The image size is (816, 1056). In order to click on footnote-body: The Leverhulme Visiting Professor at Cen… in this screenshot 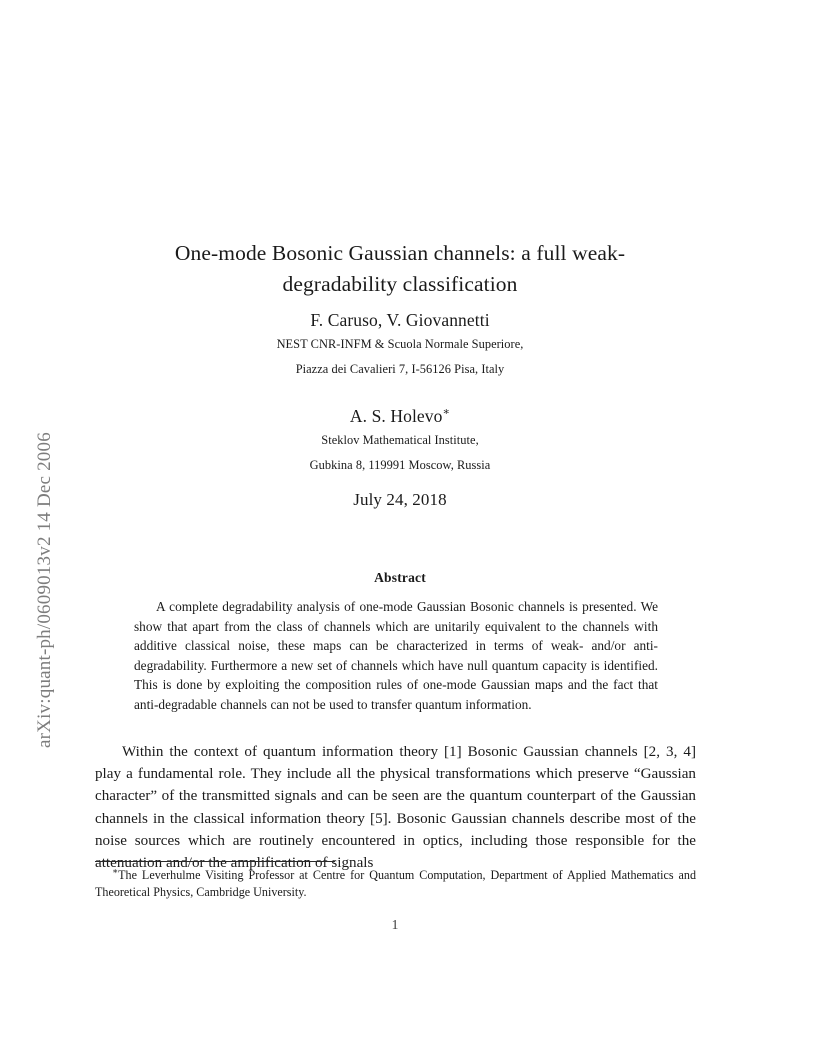, I will do `click(395, 884)`.